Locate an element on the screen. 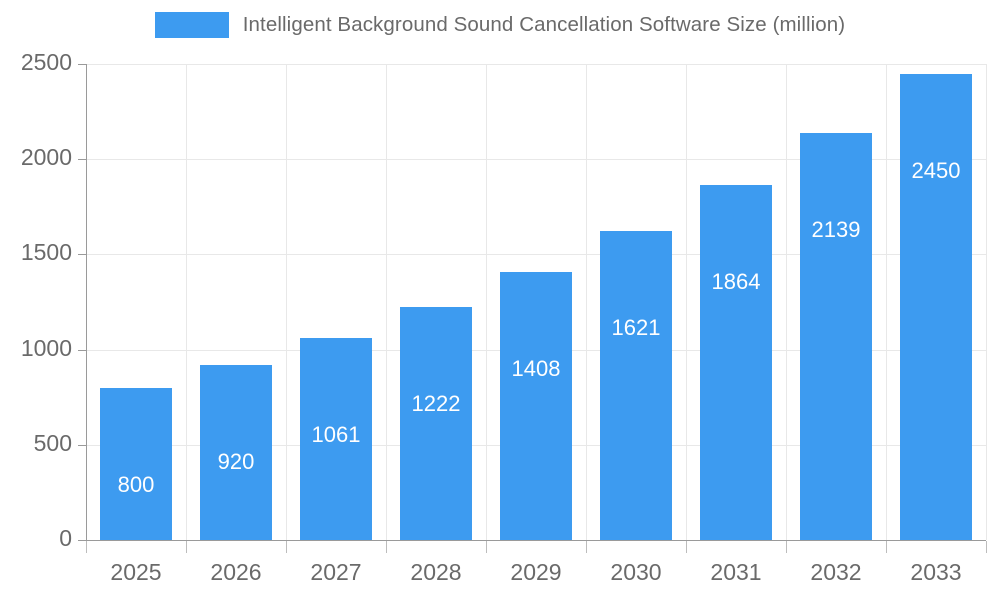  y-axis-tick-label: 500 is located at coordinates (52, 442).